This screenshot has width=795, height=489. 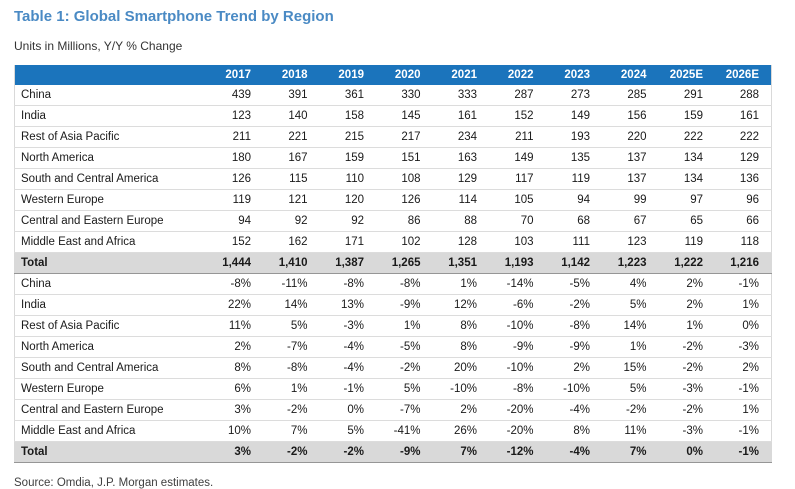 I want to click on cell-western-europe-2019-units-in-millions: 120, so click(x=347, y=200).